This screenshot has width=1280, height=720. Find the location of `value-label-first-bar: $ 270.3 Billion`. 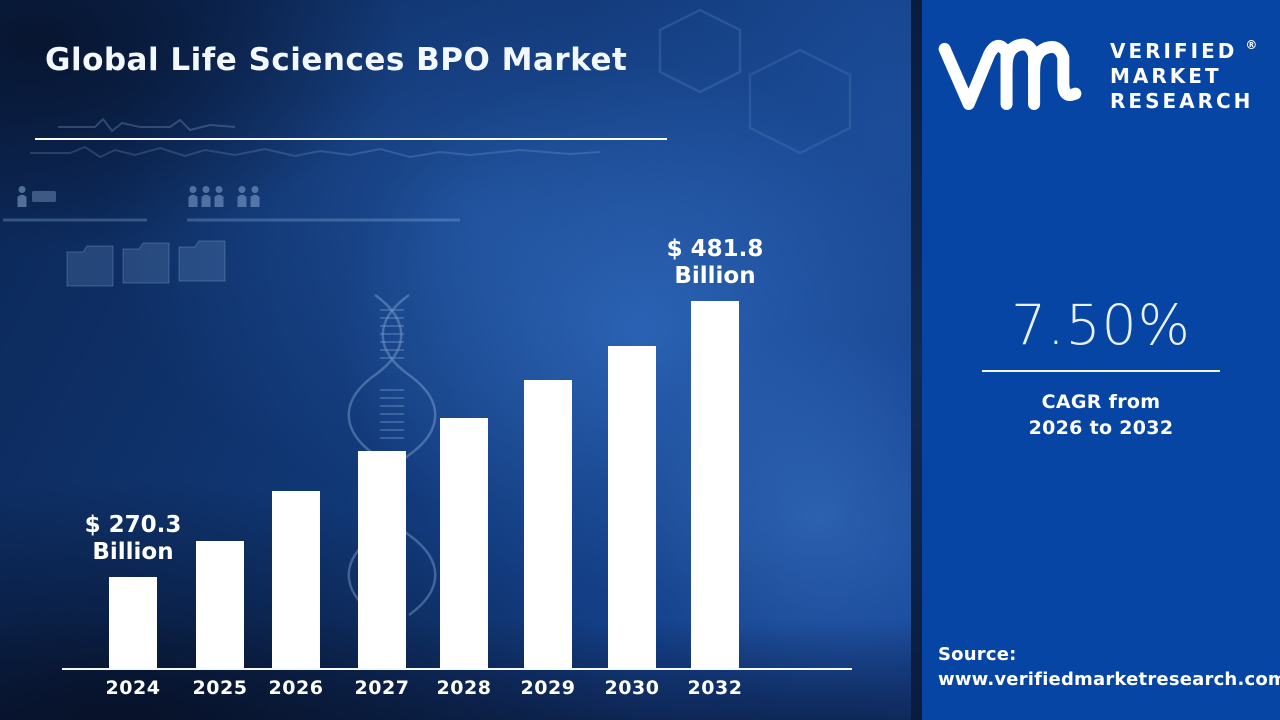

value-label-first-bar: $ 270.3 Billion is located at coordinates (133, 539).